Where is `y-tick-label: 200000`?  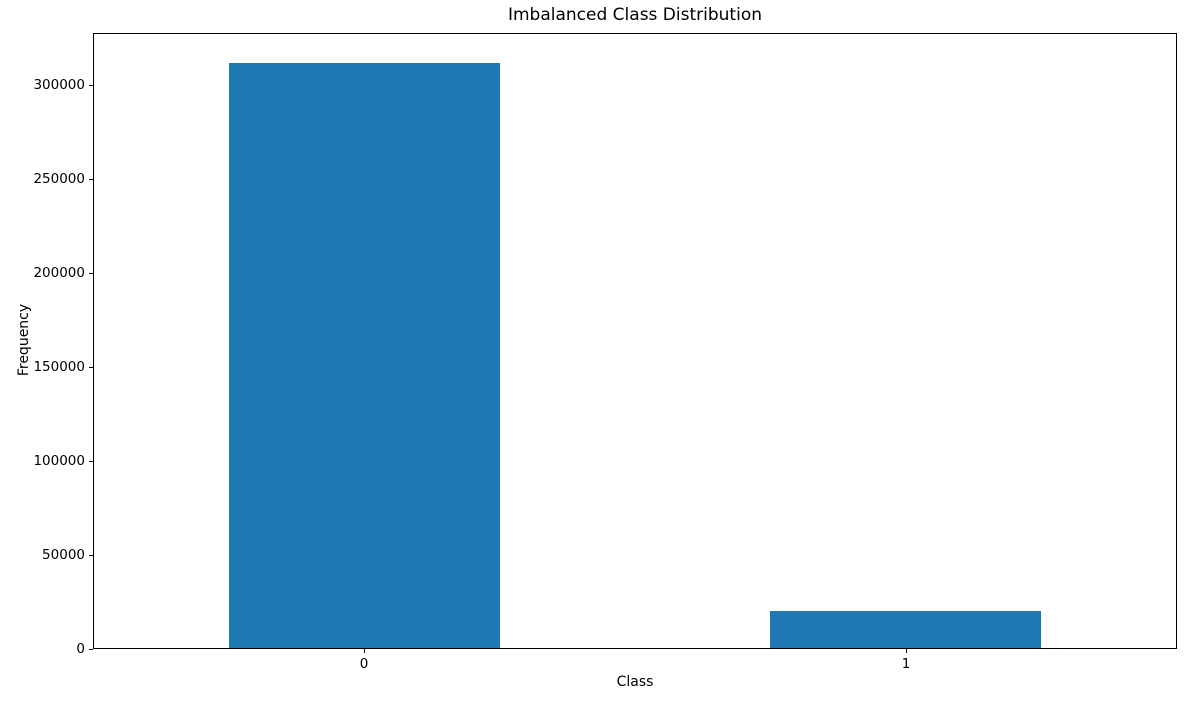 y-tick-label: 200000 is located at coordinates (59, 273).